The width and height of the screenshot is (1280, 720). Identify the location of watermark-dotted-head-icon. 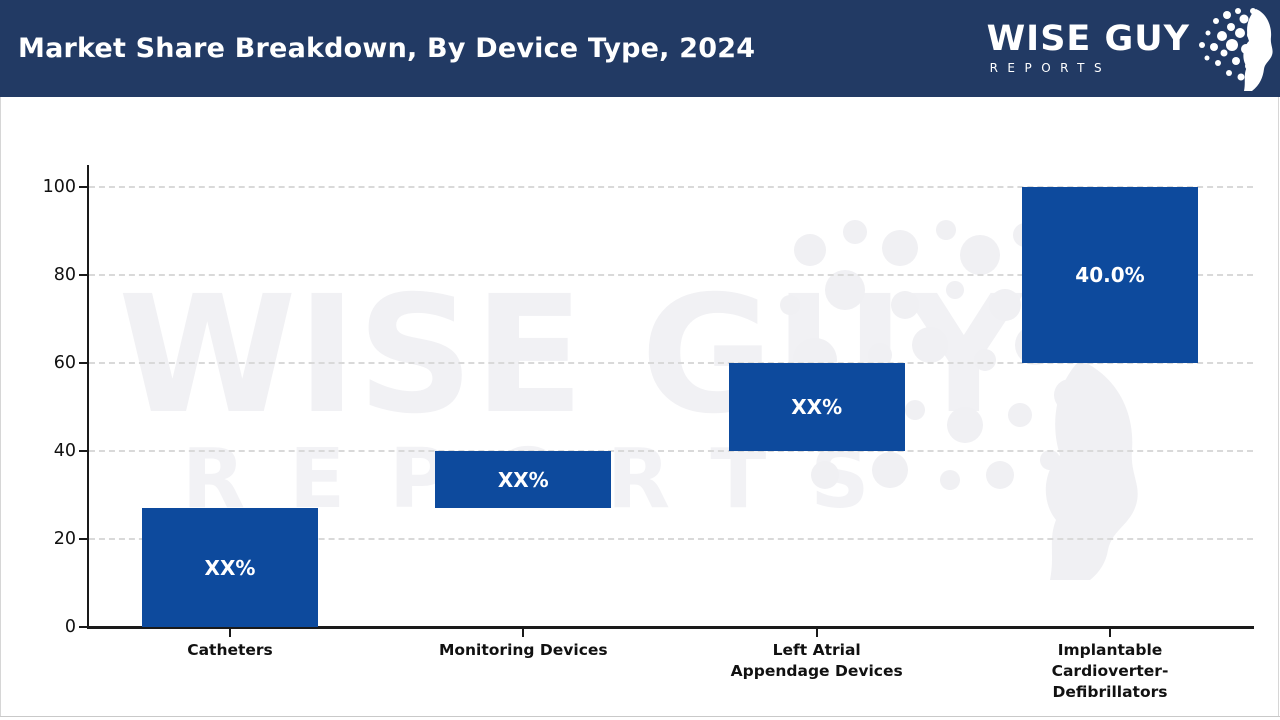
(959, 400).